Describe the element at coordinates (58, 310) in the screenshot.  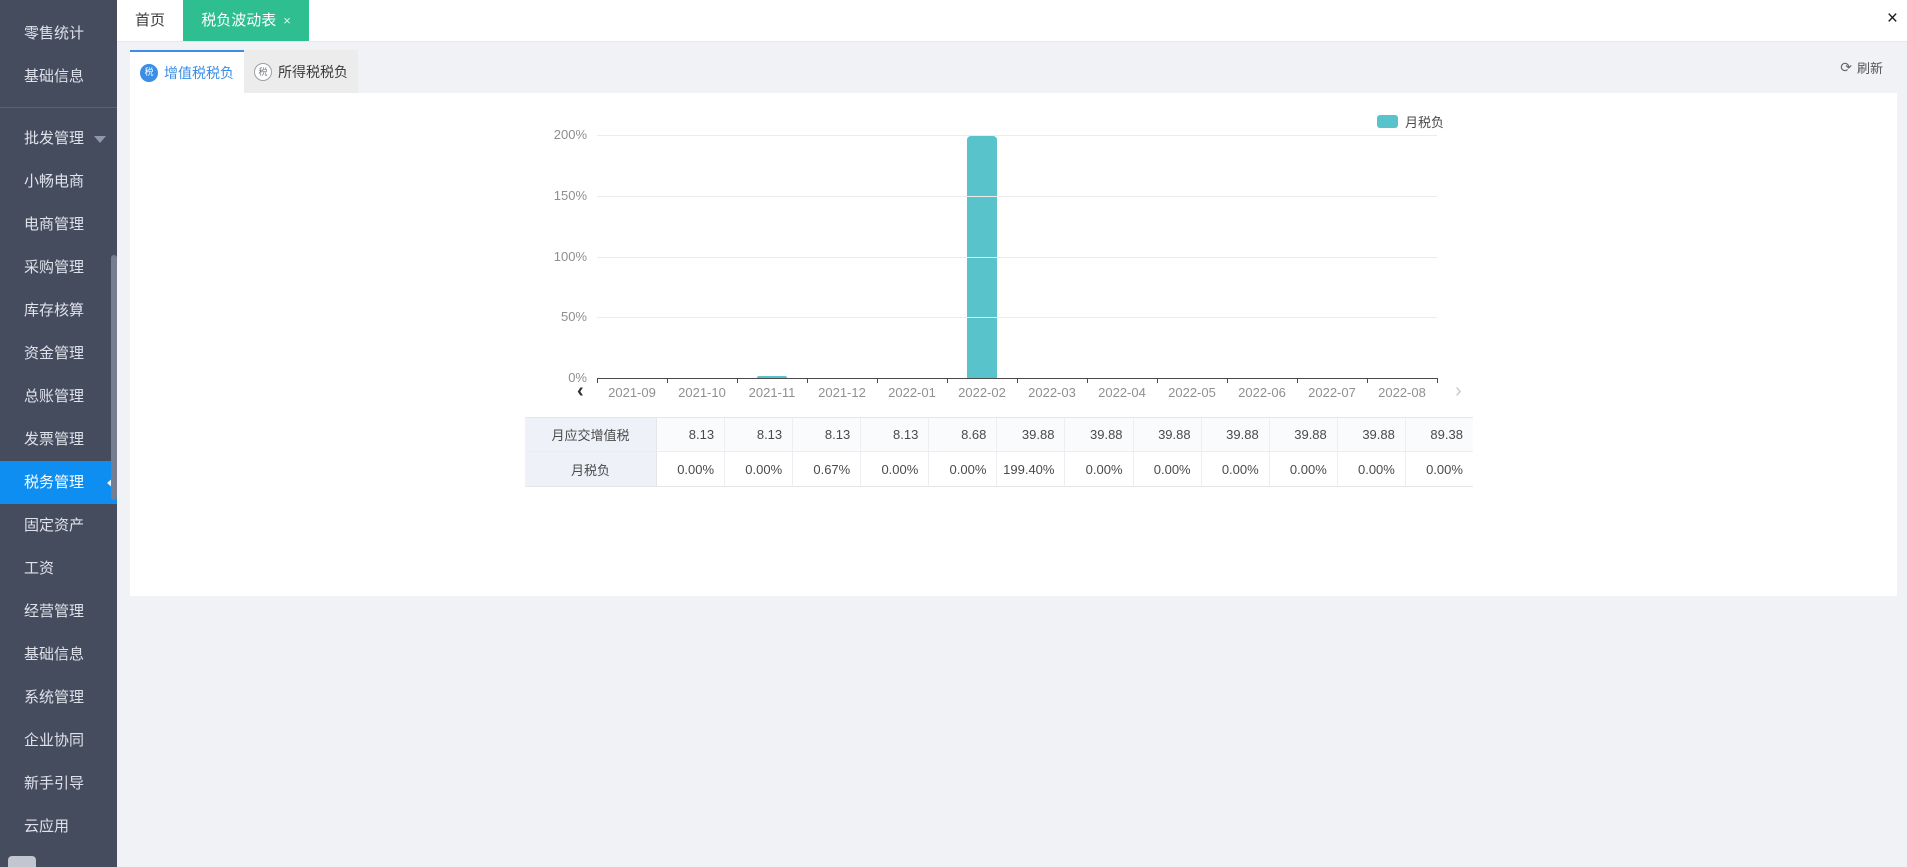
I see `sidebar-item: 库存核算` at that location.